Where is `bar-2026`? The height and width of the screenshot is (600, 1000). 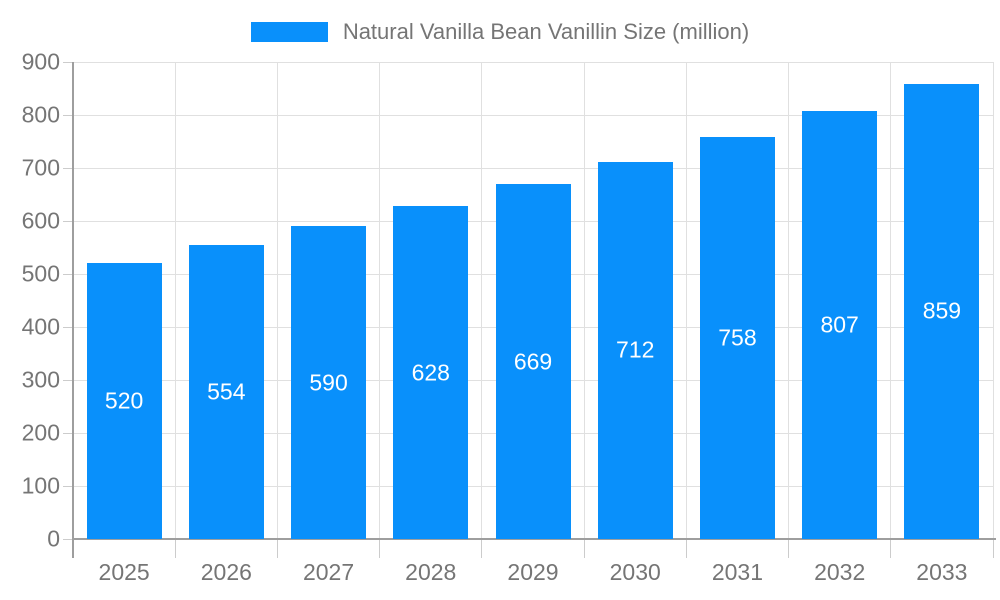
bar-2026 is located at coordinates (226, 392).